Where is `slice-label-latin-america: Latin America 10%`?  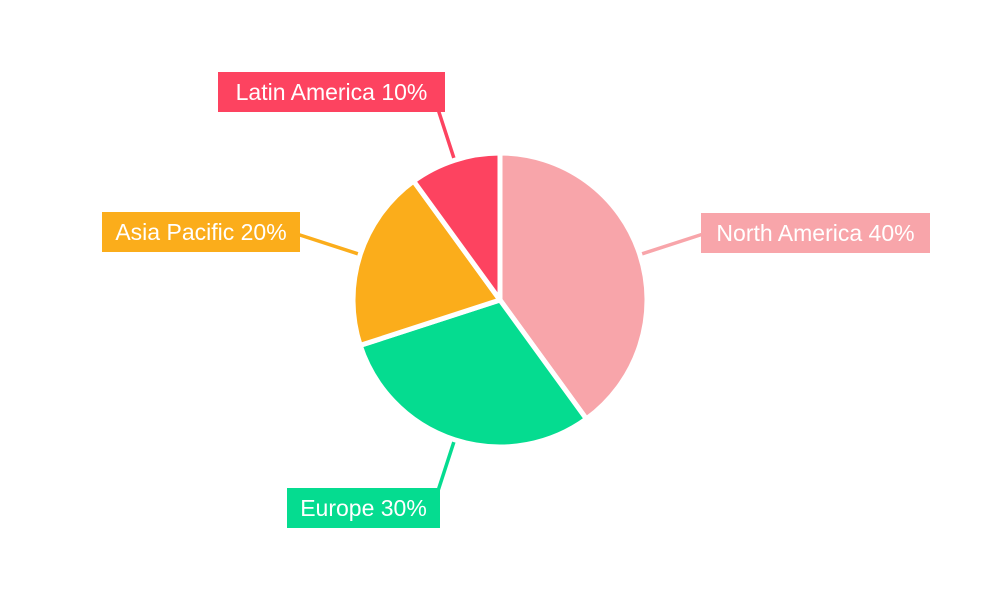
slice-label-latin-america: Latin America 10% is located at coordinates (331, 92).